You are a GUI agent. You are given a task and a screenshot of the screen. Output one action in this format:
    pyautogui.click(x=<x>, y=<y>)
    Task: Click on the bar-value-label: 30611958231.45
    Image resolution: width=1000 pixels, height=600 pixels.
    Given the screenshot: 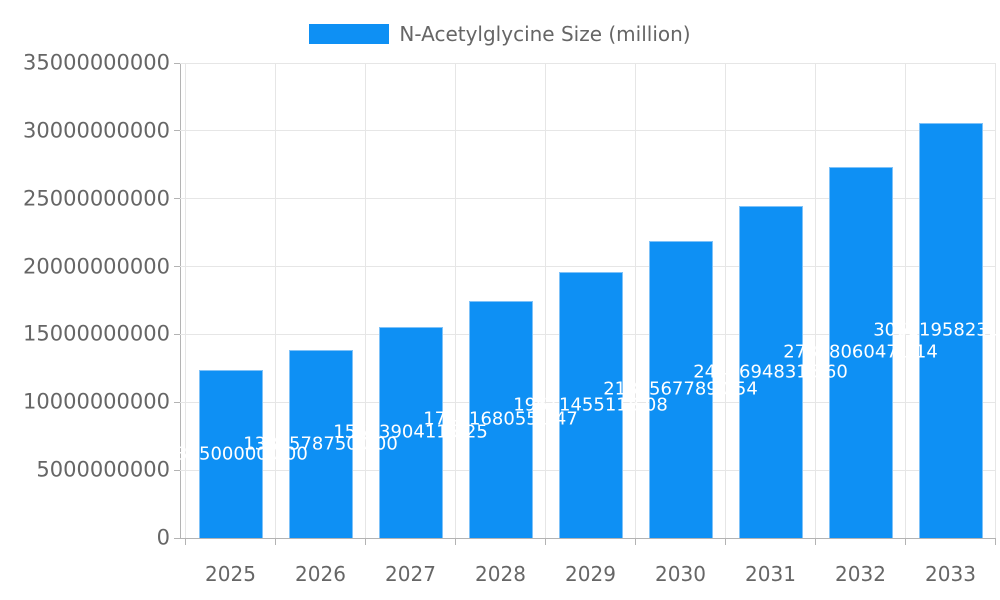 What is the action you would take?
    pyautogui.click(x=936, y=330)
    